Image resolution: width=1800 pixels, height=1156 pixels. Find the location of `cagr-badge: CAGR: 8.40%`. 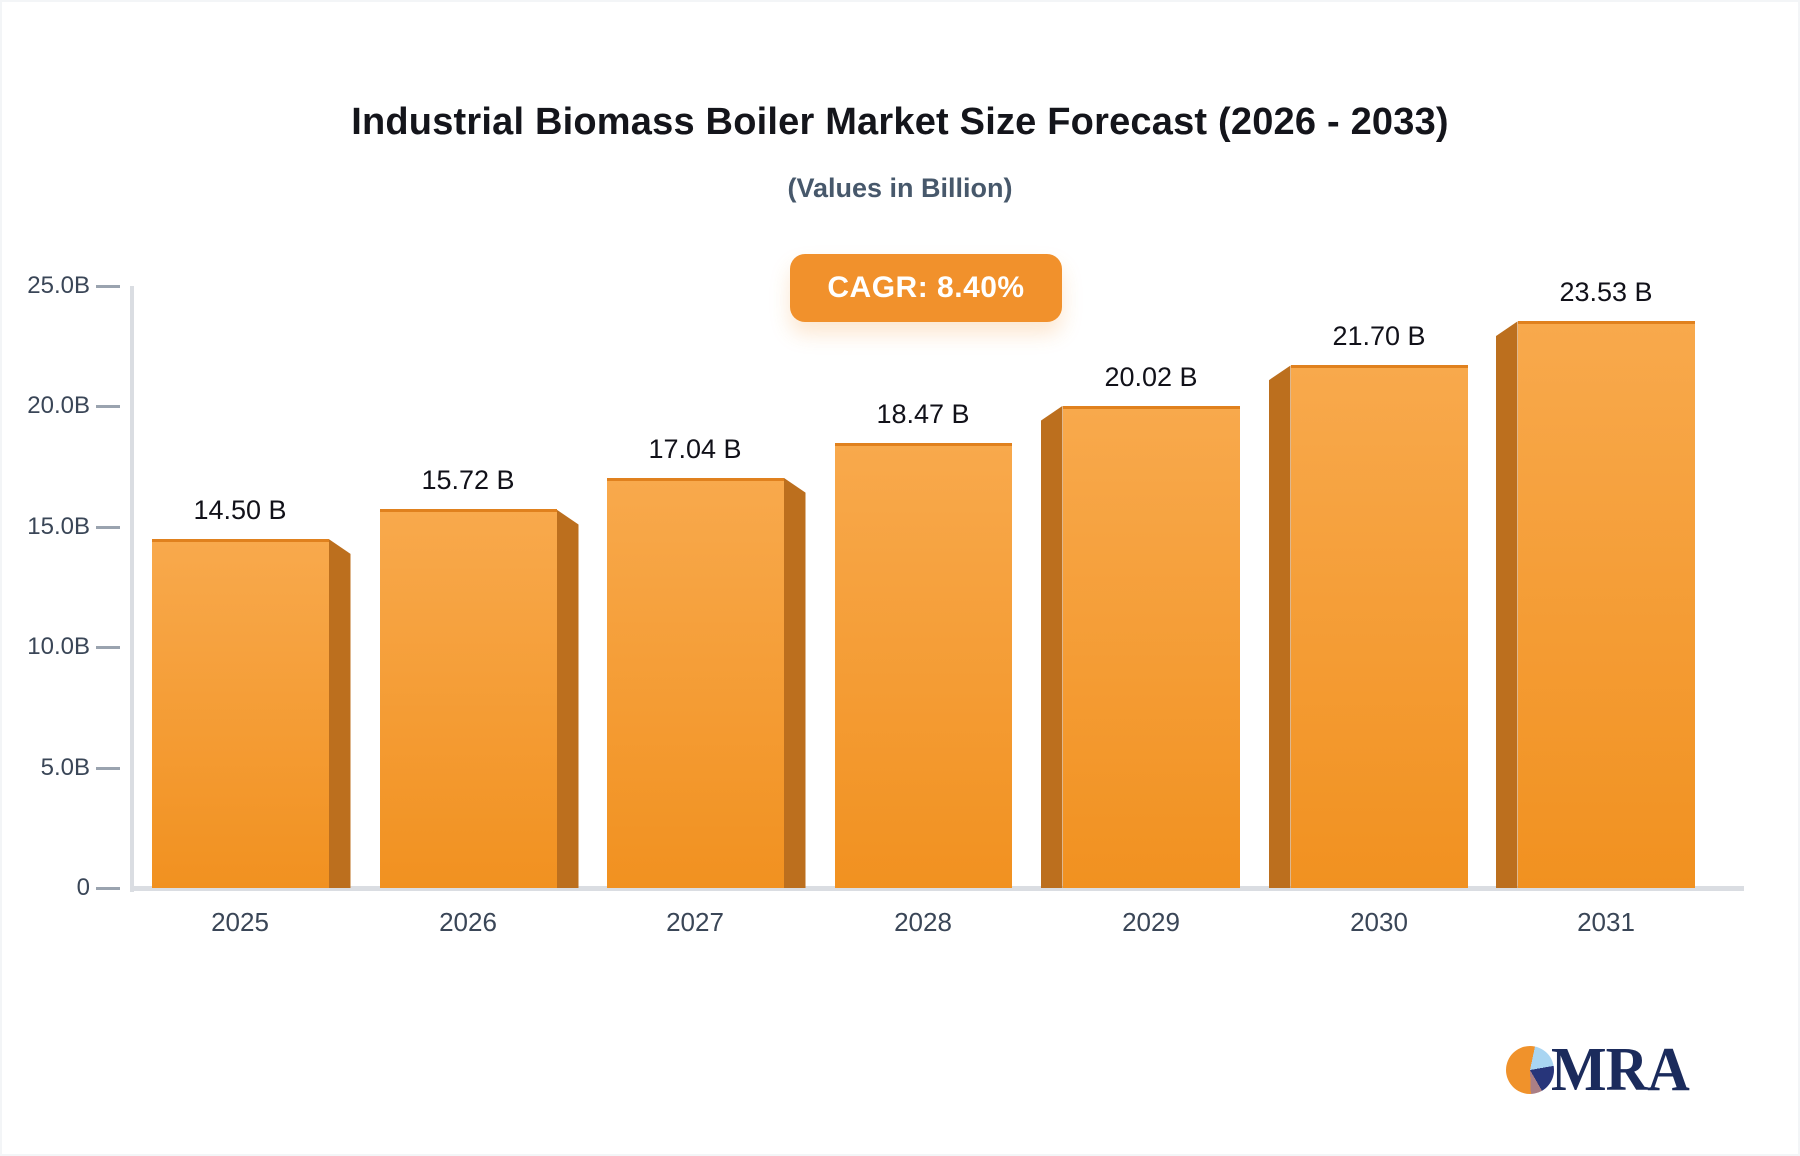

cagr-badge: CAGR: 8.40% is located at coordinates (926, 288).